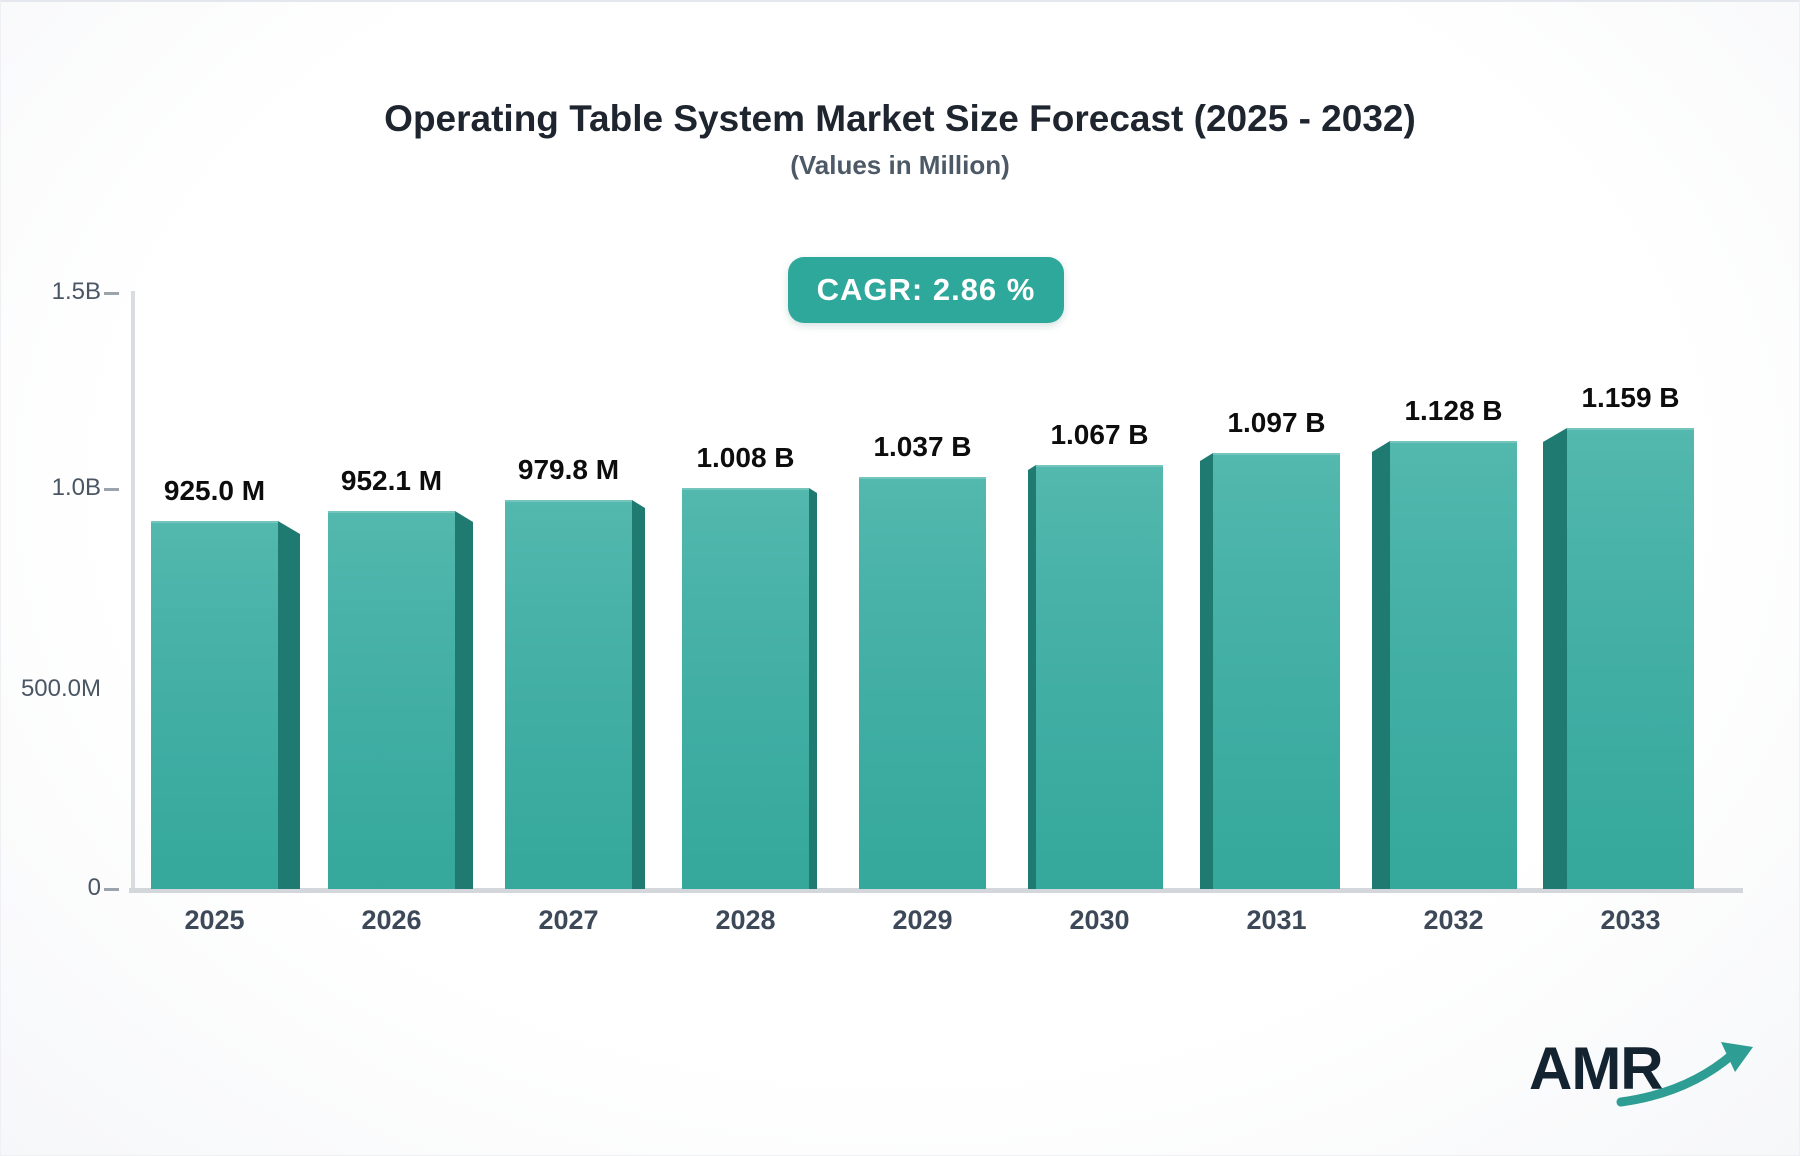 This screenshot has width=1800, height=1156. What do you see at coordinates (60, 688) in the screenshot?
I see `y-tick-label-500.0M: 500.0M` at bounding box center [60, 688].